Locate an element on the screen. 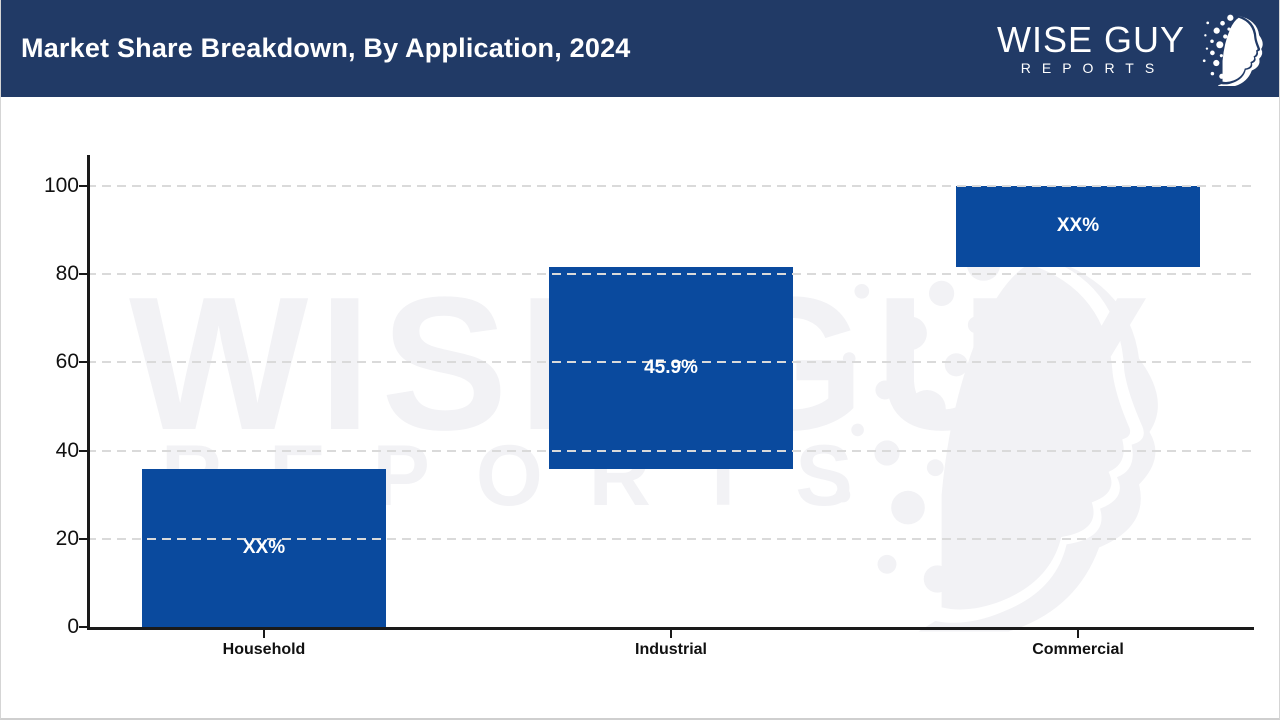 This screenshot has width=1280, height=720. bar-value-label: 45.9% is located at coordinates (671, 367).